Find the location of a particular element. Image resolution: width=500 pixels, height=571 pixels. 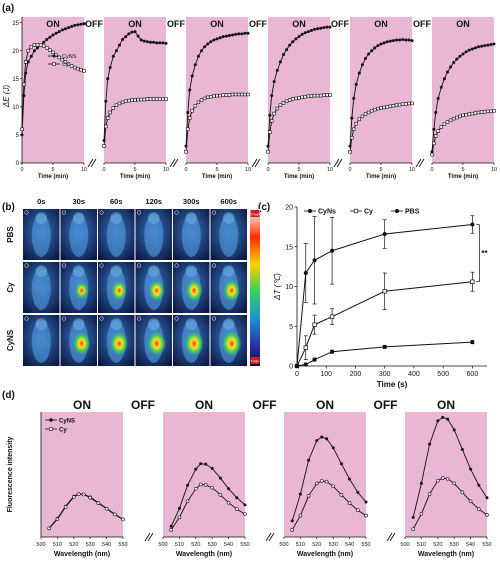

d-x-tick-label: 500 is located at coordinates (404, 545).